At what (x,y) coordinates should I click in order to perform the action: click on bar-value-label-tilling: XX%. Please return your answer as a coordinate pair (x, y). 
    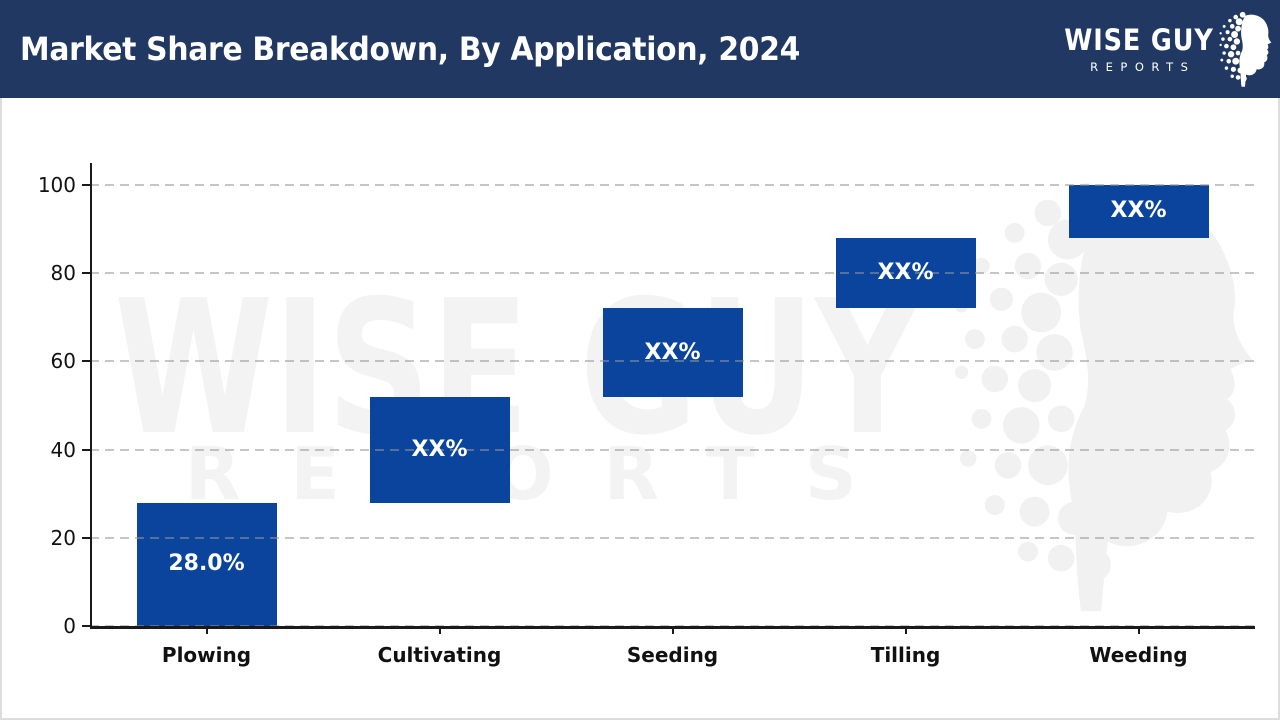
    Looking at the image, I should click on (905, 273).